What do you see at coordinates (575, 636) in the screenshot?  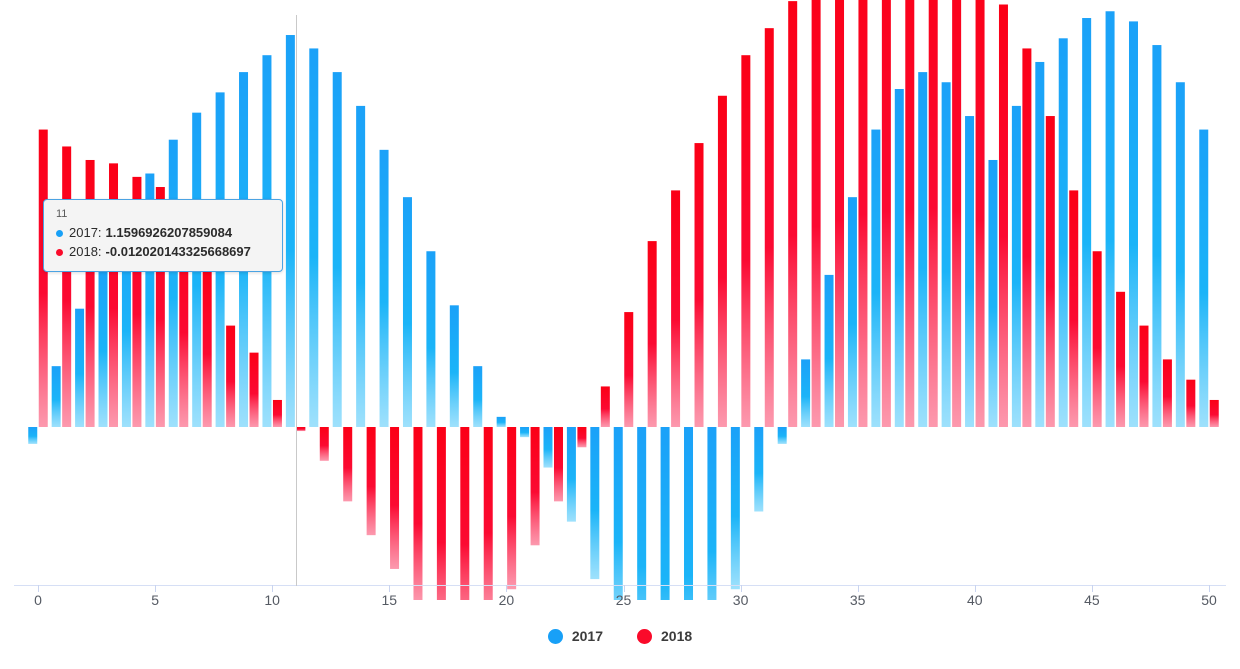 I see `legend-item-2017: 2017` at bounding box center [575, 636].